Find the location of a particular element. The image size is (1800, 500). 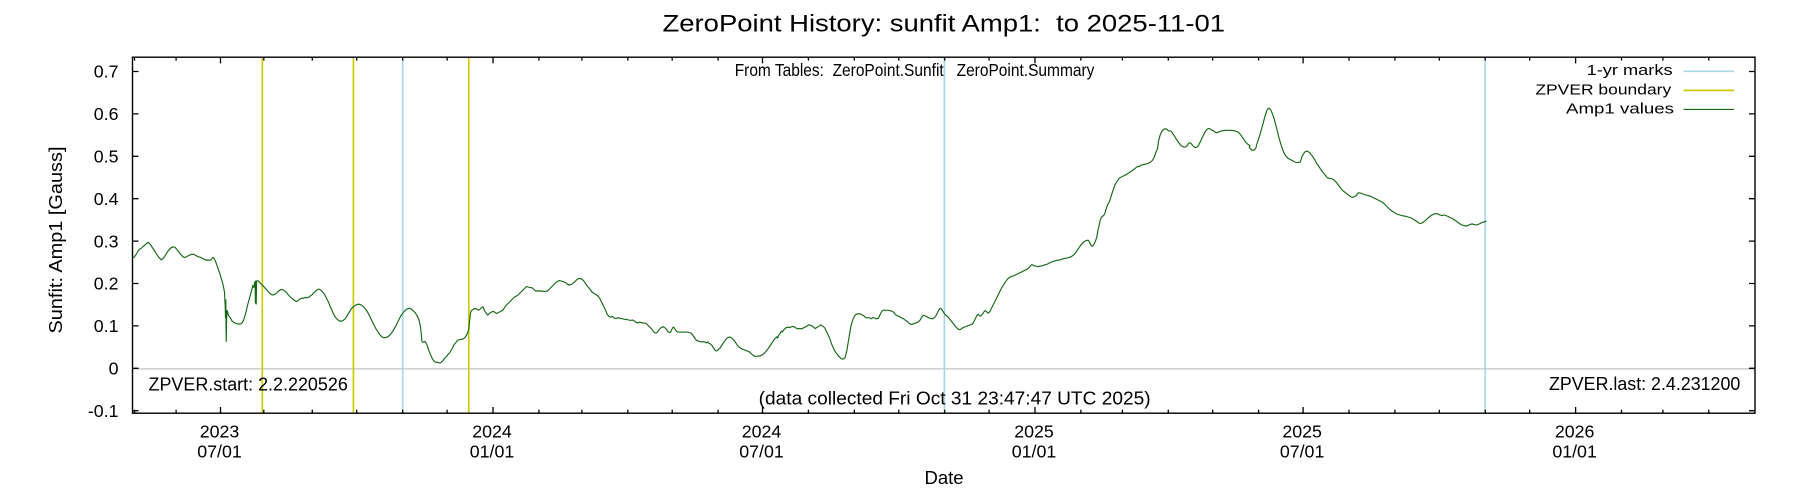

svg-text: 2023 is located at coordinates (220, 431).